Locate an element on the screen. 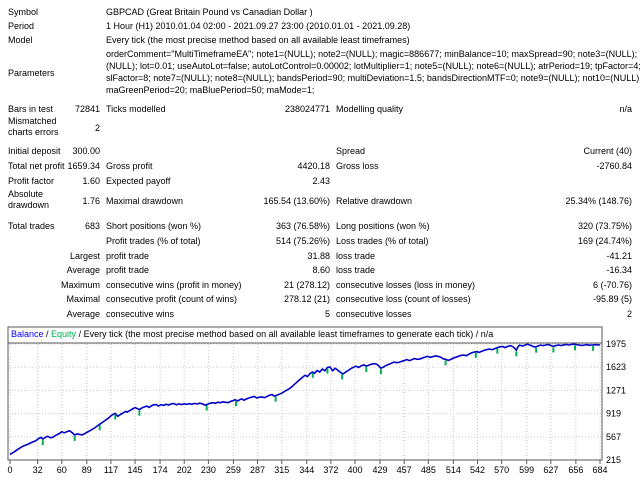 The width and height of the screenshot is (640, 480). stat-value: 1.76 is located at coordinates (91, 201).